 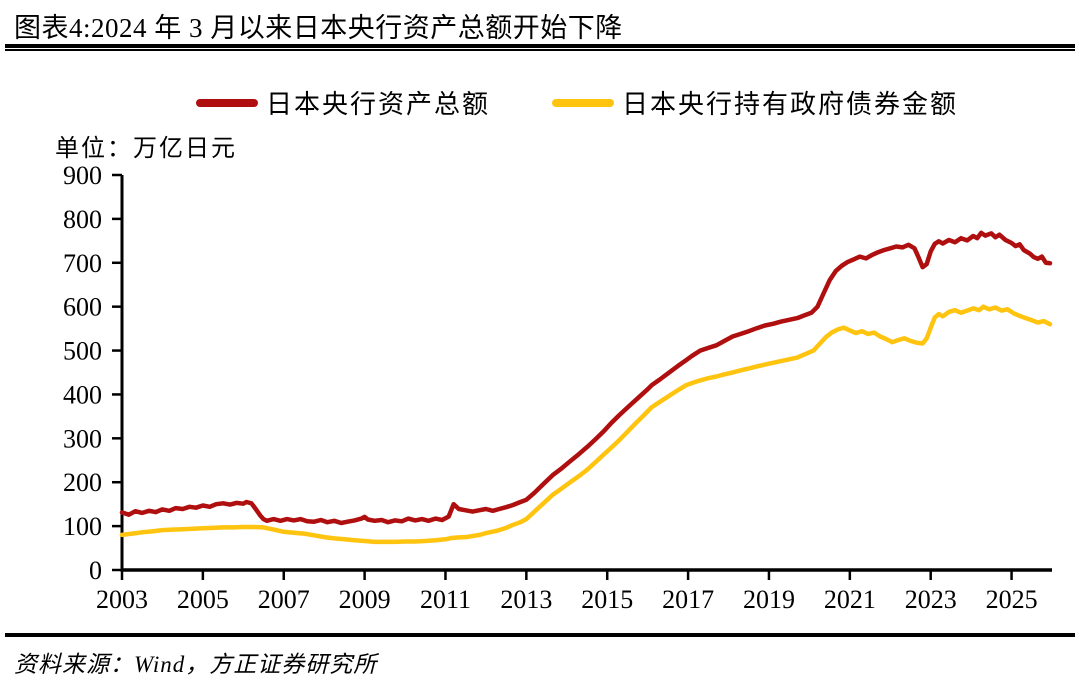 I want to click on x-tick-label: 2015, so click(x=607, y=599).